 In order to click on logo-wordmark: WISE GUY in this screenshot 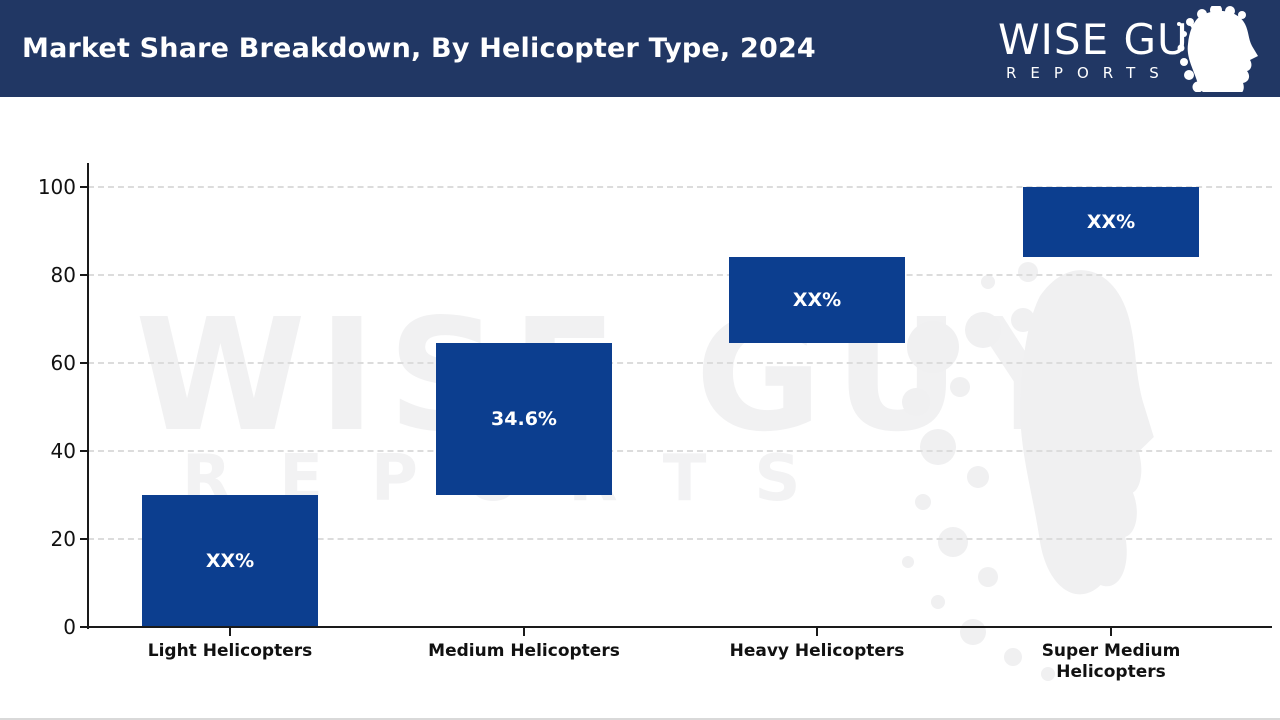, I will do `click(1106, 39)`.